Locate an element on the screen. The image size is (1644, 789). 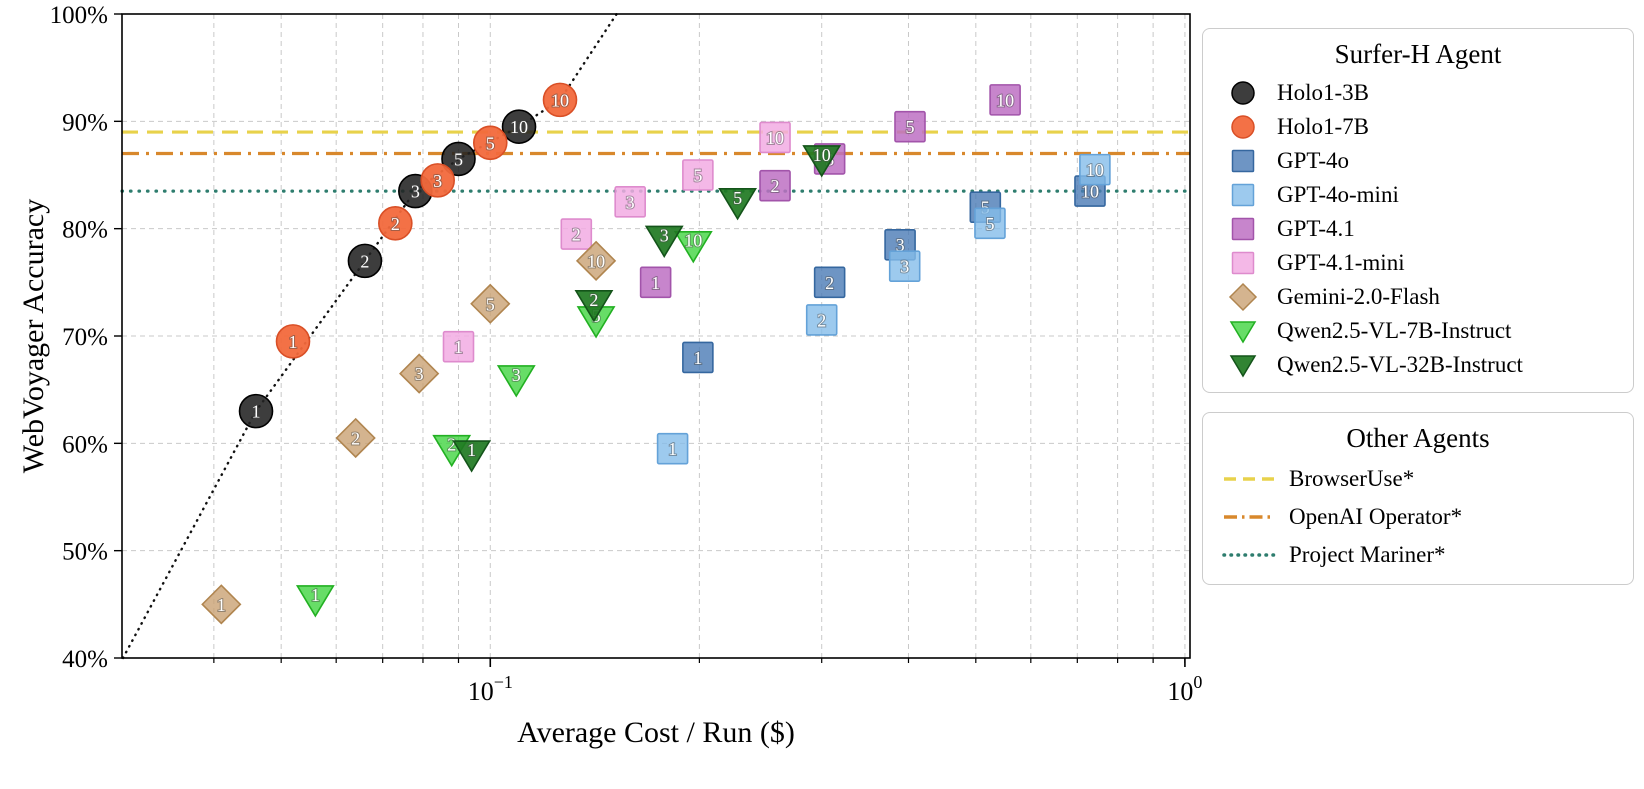
legend-item-qwen2-5-vl-7b-instruct: Qwen2.5-VL-7B-Instruct is located at coordinates (1418, 331).